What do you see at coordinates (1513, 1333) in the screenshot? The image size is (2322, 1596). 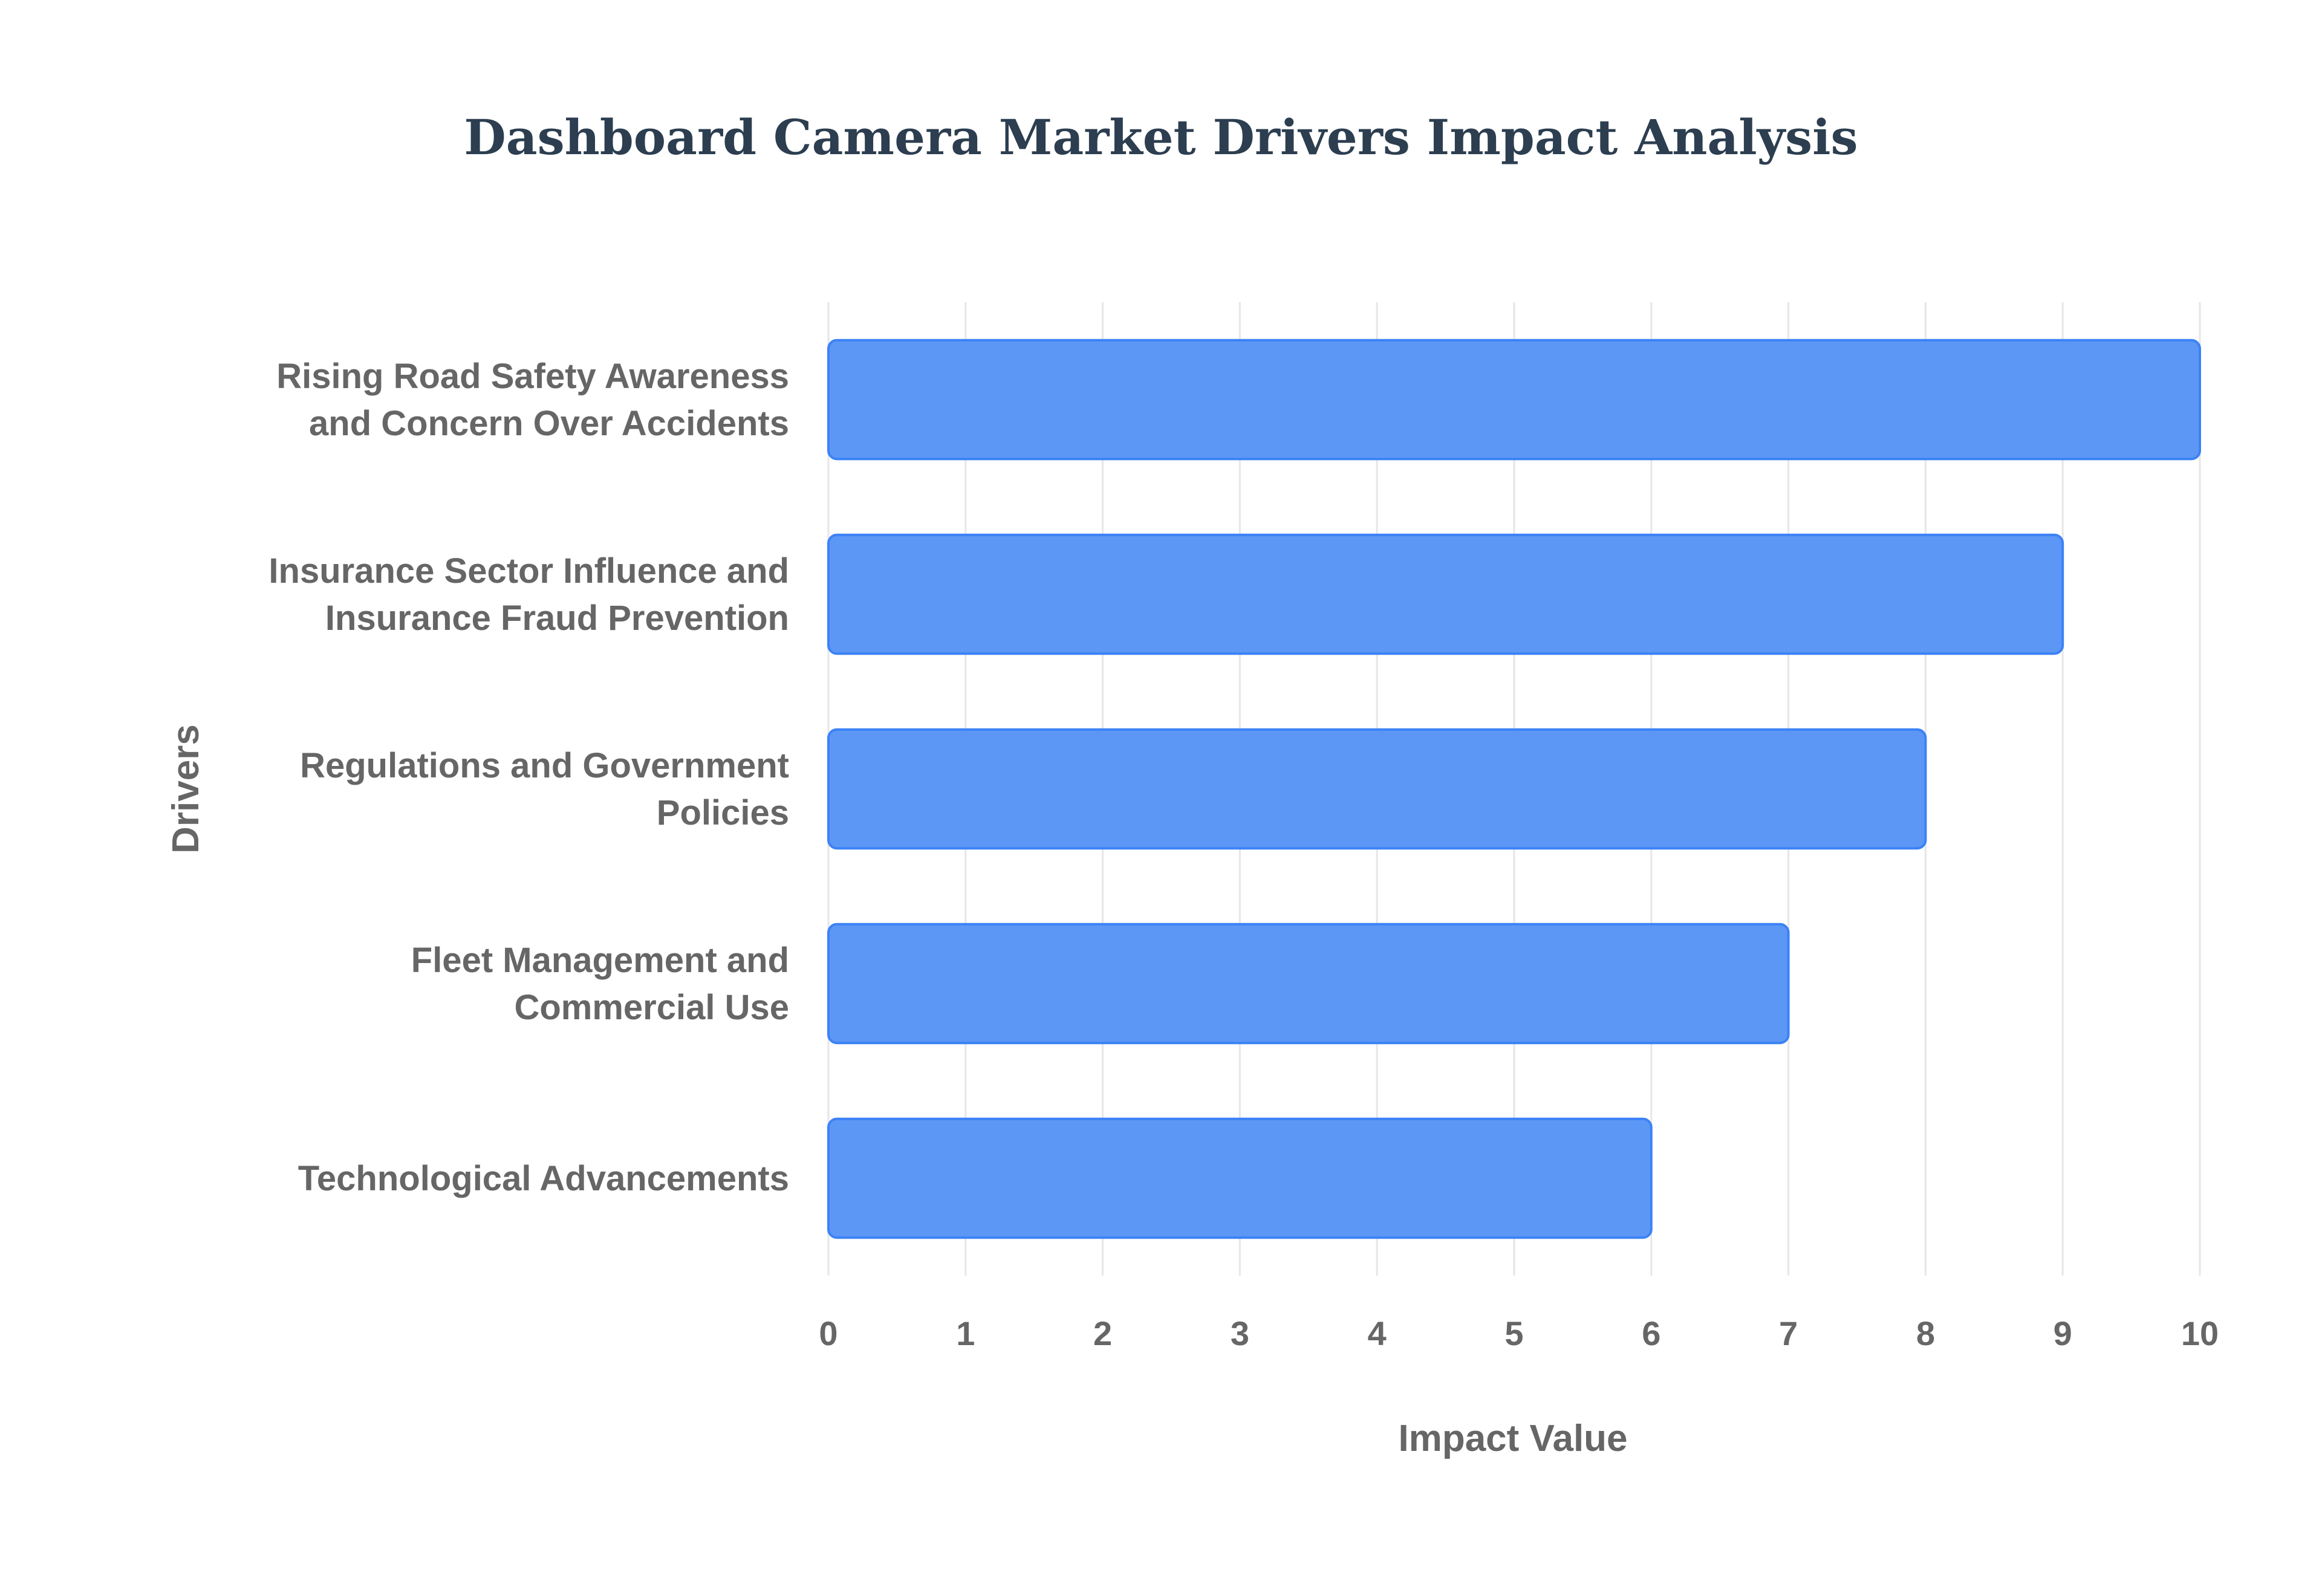 I see `x-tick-label: 5` at bounding box center [1513, 1333].